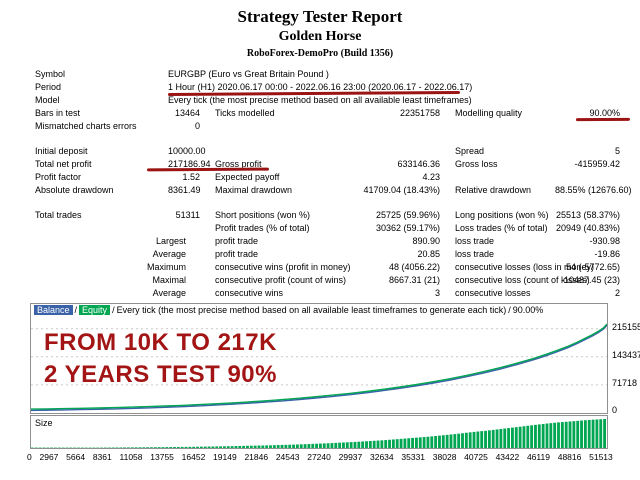 This screenshot has height=480, width=640. What do you see at coordinates (187, 214) in the screenshot?
I see `stat-value: 51311` at bounding box center [187, 214].